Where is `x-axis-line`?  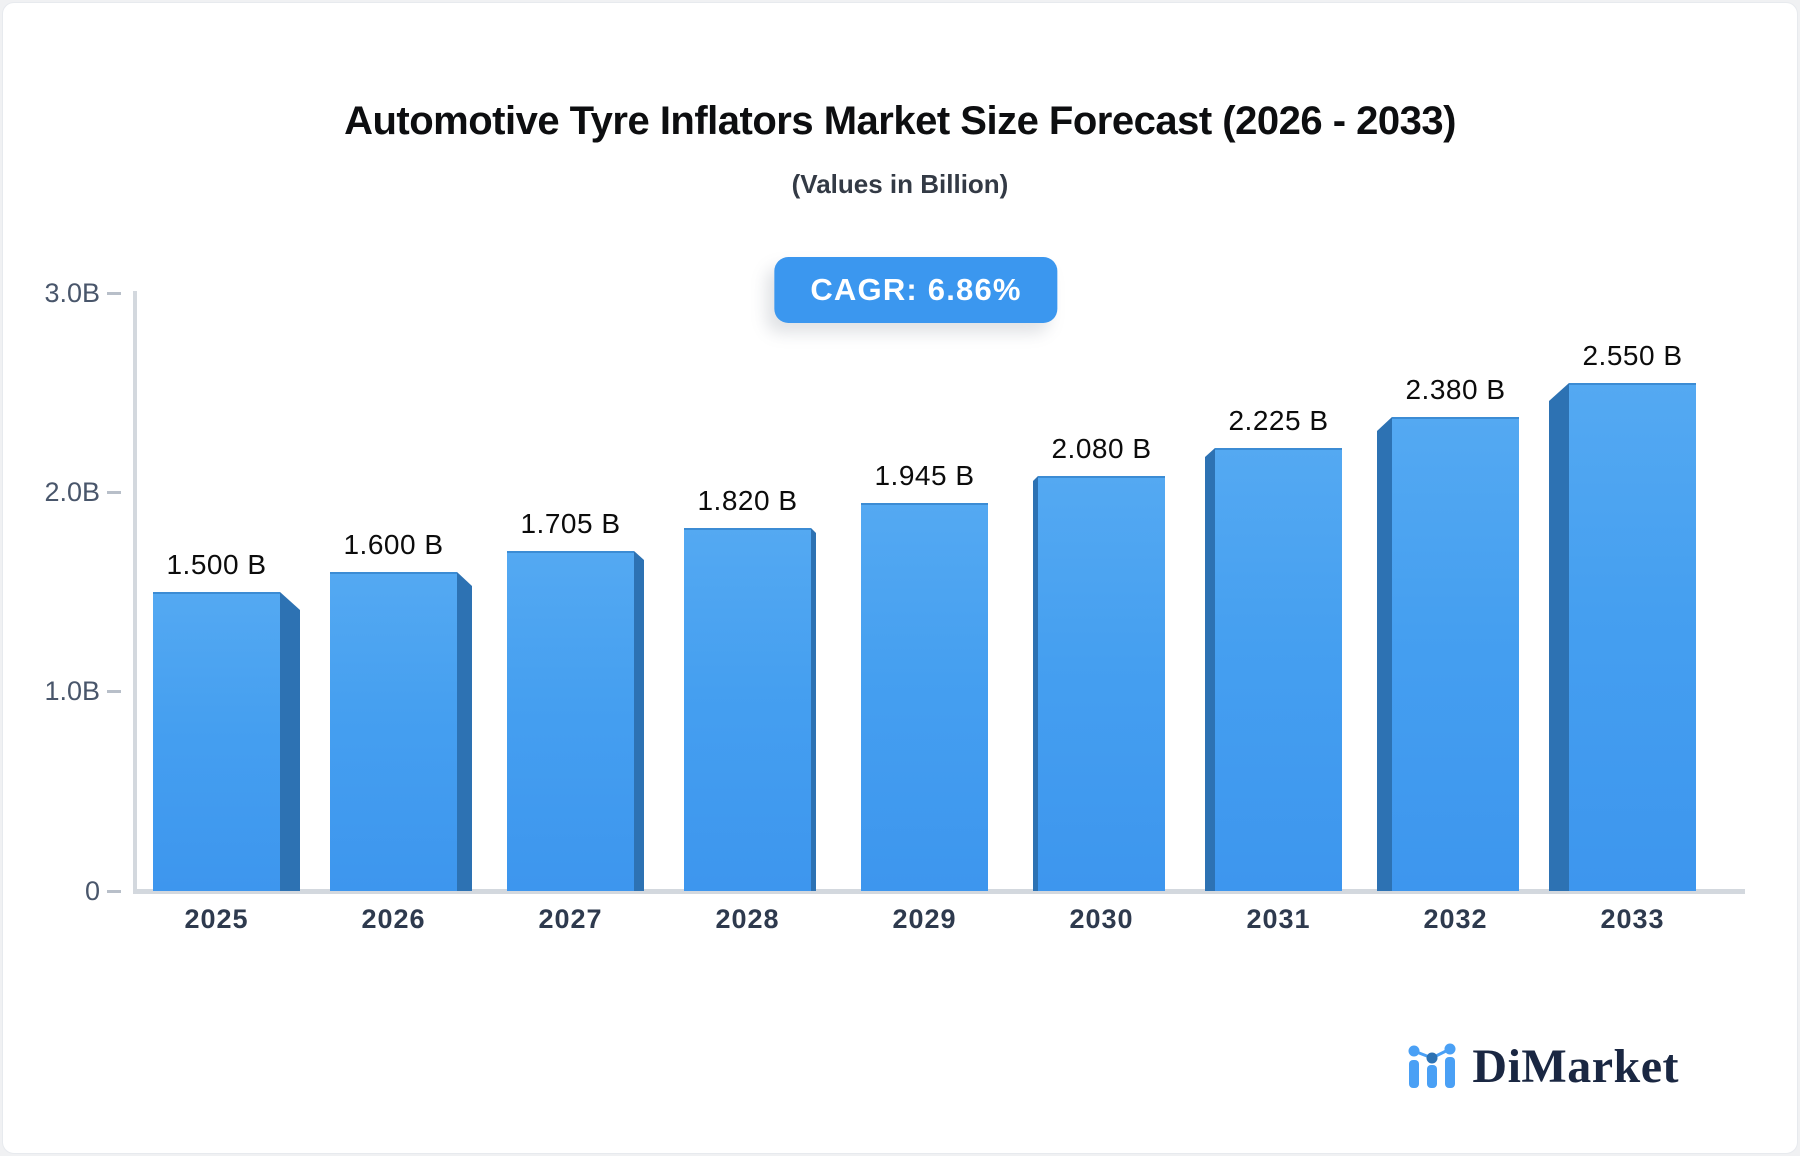
x-axis-line is located at coordinates (939, 891).